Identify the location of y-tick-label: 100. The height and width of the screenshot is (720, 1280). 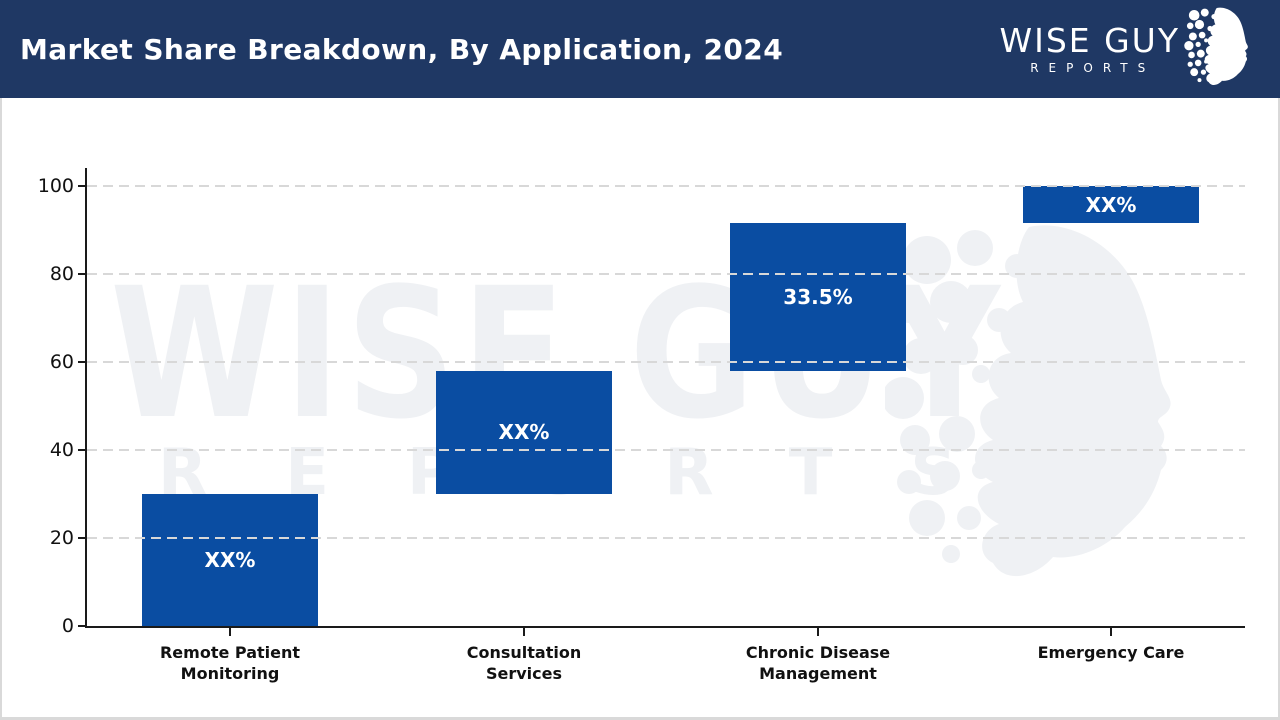
(55, 186).